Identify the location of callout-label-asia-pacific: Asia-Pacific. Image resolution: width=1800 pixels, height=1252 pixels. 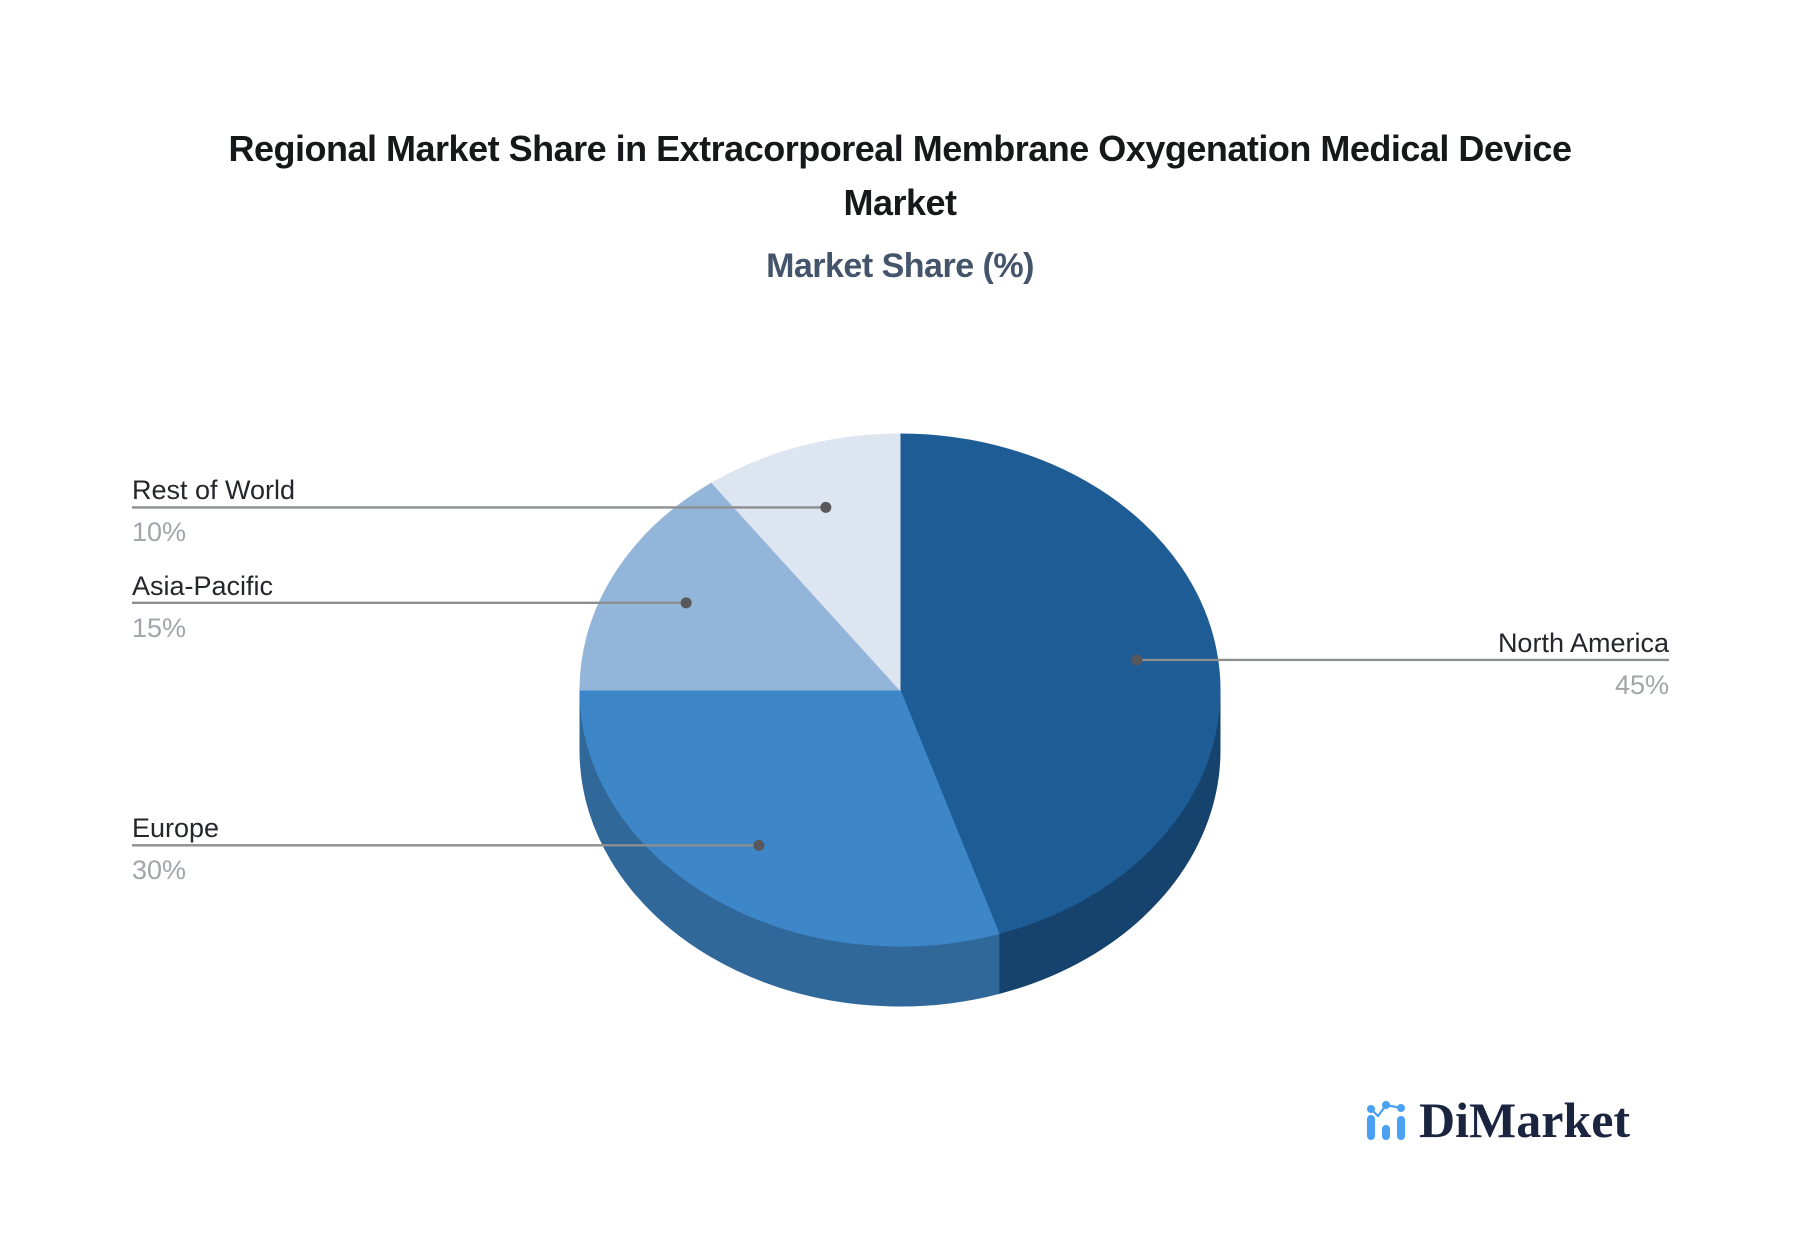
(203, 586).